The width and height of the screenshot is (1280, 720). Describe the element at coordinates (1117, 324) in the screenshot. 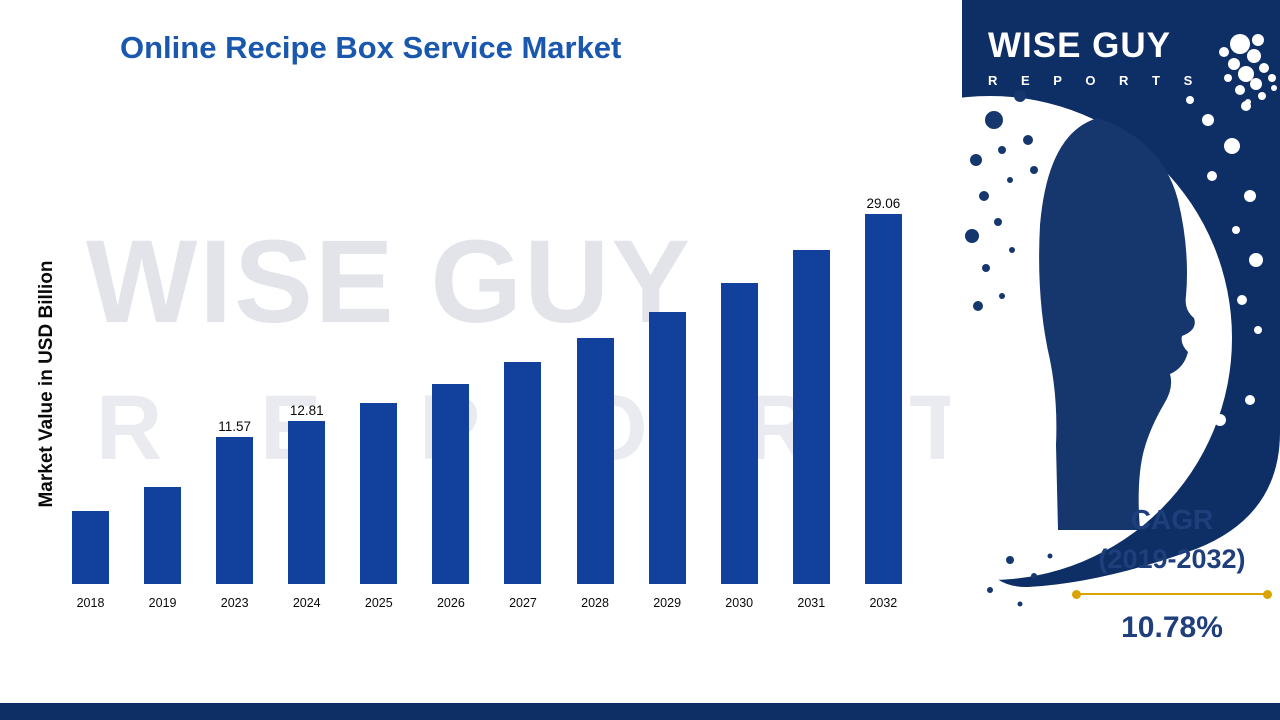

I see `face-profile-icon` at that location.